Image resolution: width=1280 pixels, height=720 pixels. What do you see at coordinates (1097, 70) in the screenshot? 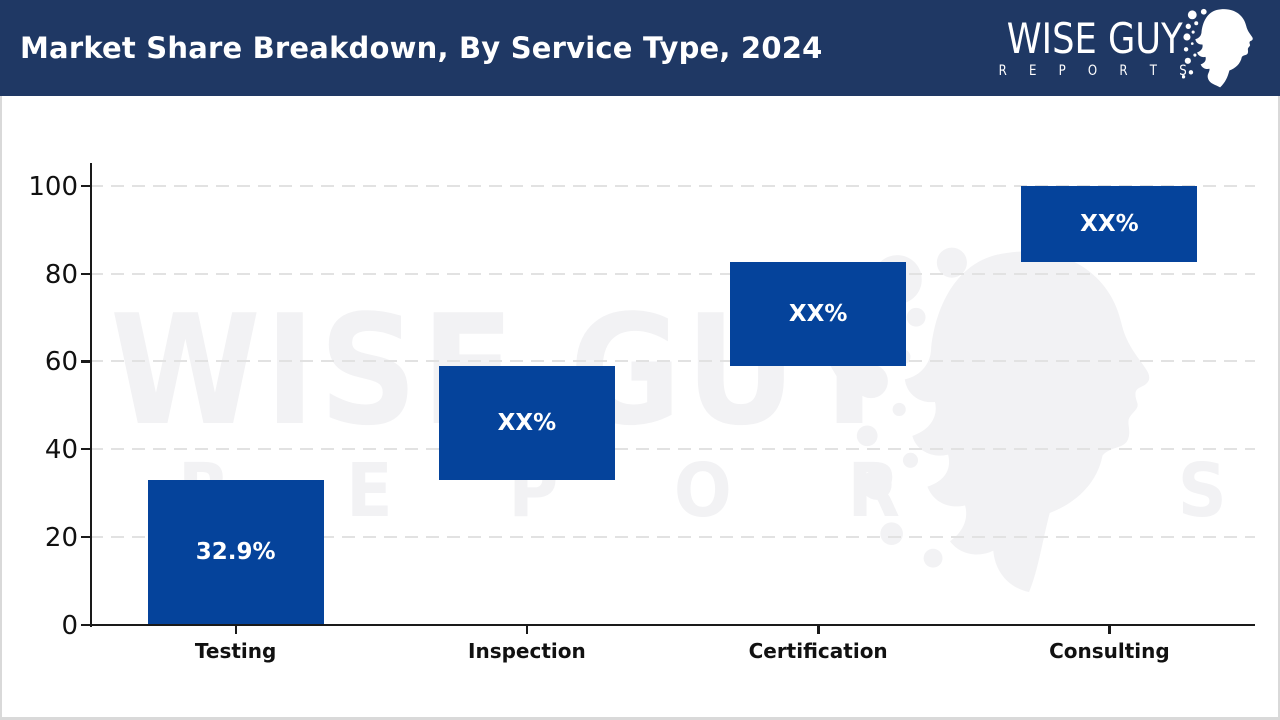
I see `logo-subtitle: R E P O R T S` at bounding box center [1097, 70].